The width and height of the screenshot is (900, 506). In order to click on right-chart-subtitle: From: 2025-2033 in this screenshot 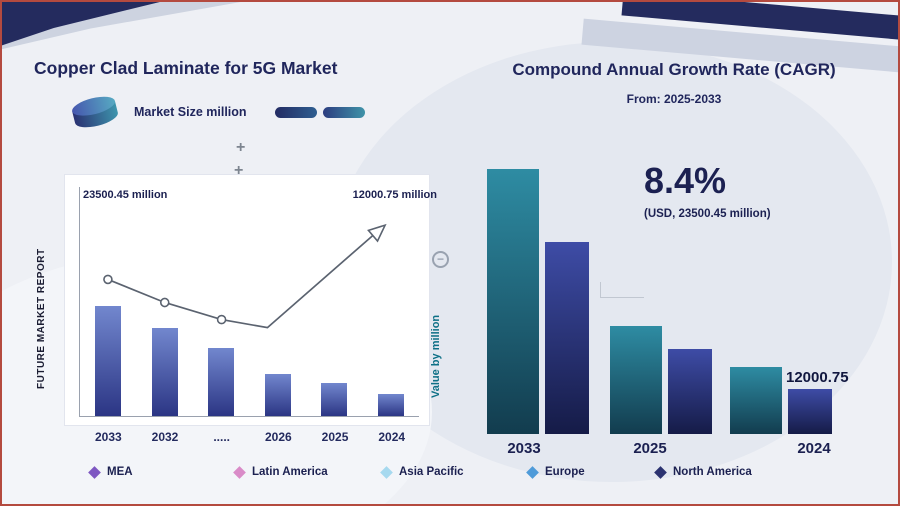, I will do `click(674, 99)`.